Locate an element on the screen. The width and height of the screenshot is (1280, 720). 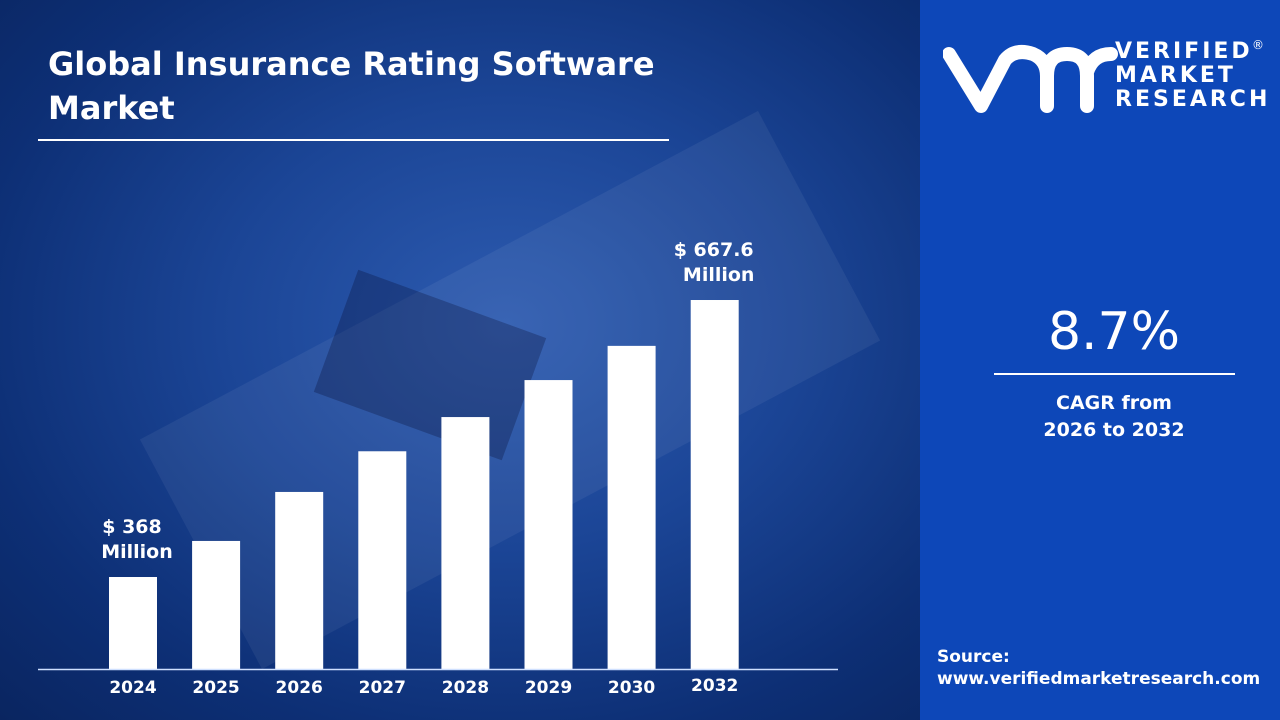
x-tick-label: 2032 is located at coordinates (714, 686).